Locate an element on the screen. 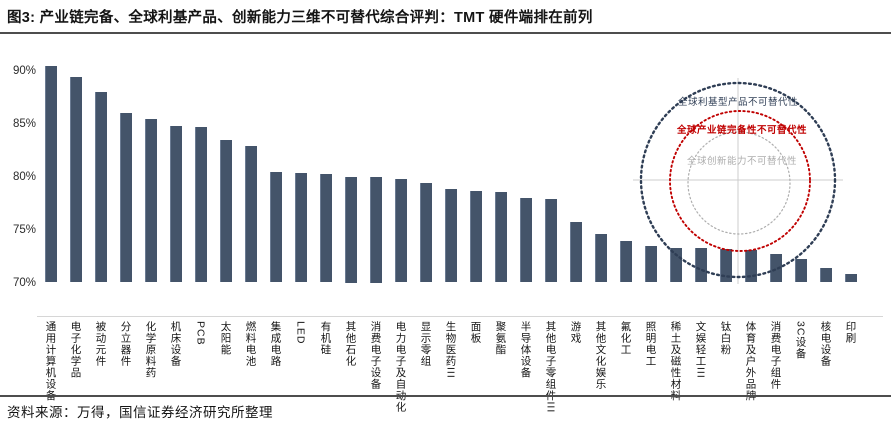  x-axis-label: 文娱轻工III is located at coordinates (700, 350).